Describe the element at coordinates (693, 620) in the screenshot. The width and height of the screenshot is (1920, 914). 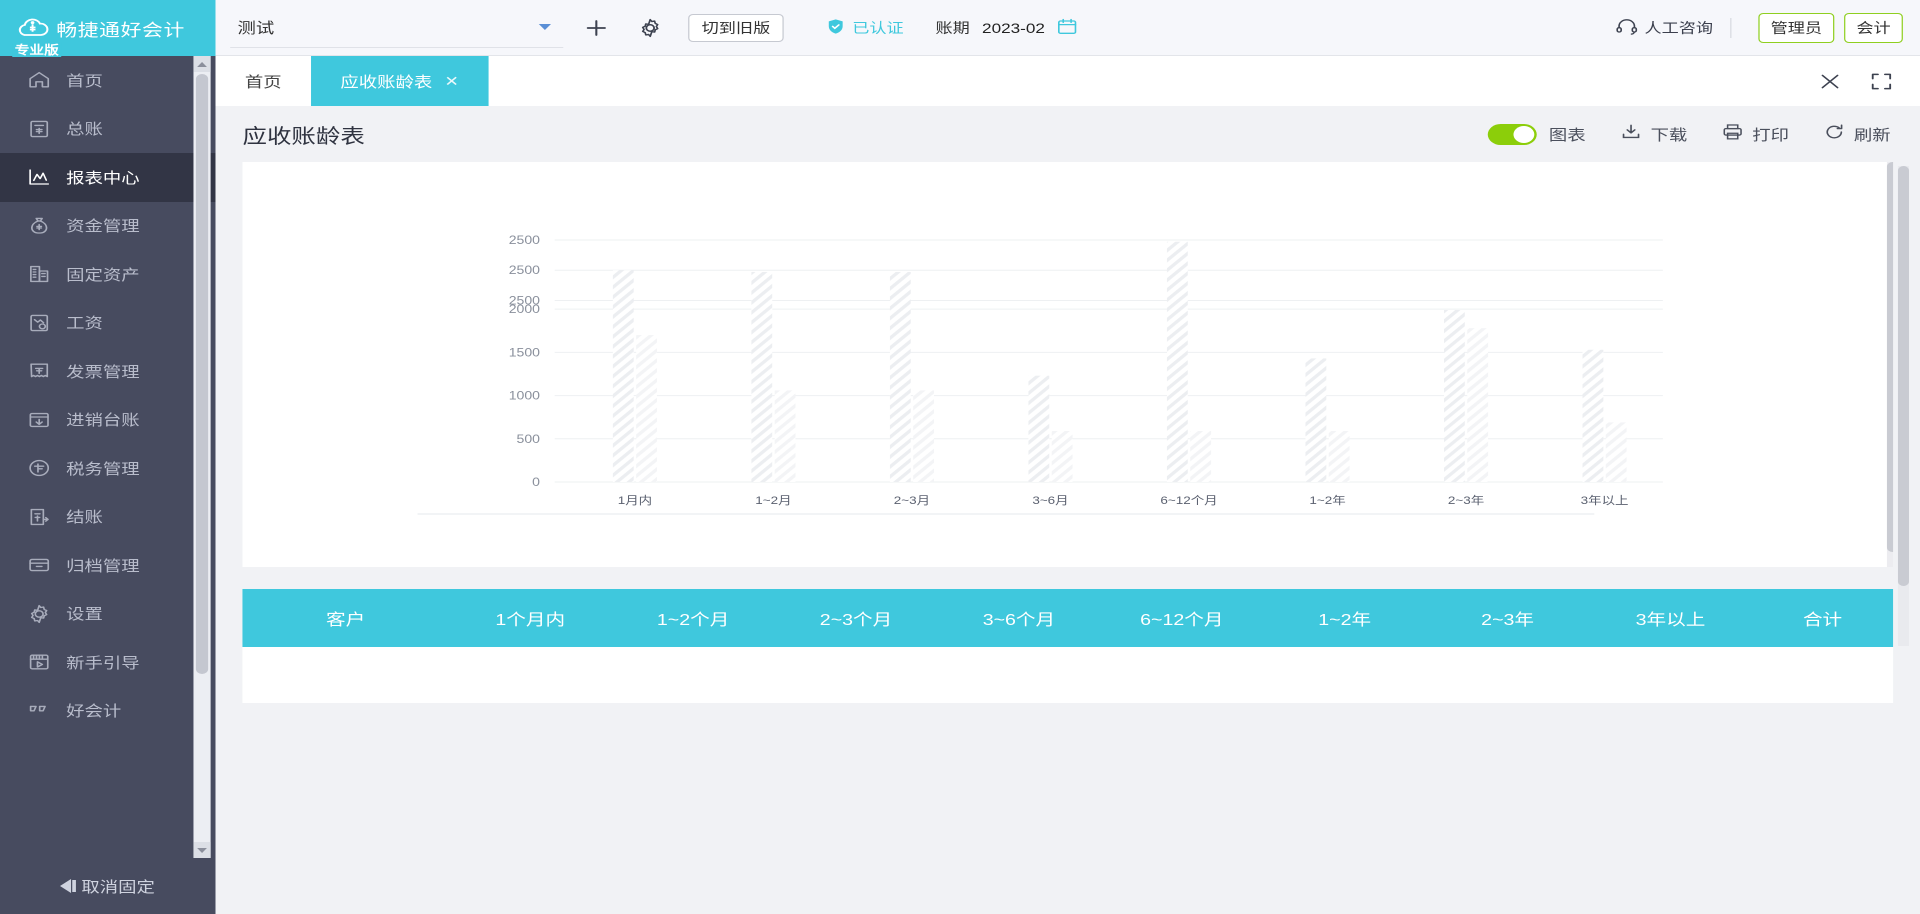
I see `table-column-header: 1~2个月` at that location.